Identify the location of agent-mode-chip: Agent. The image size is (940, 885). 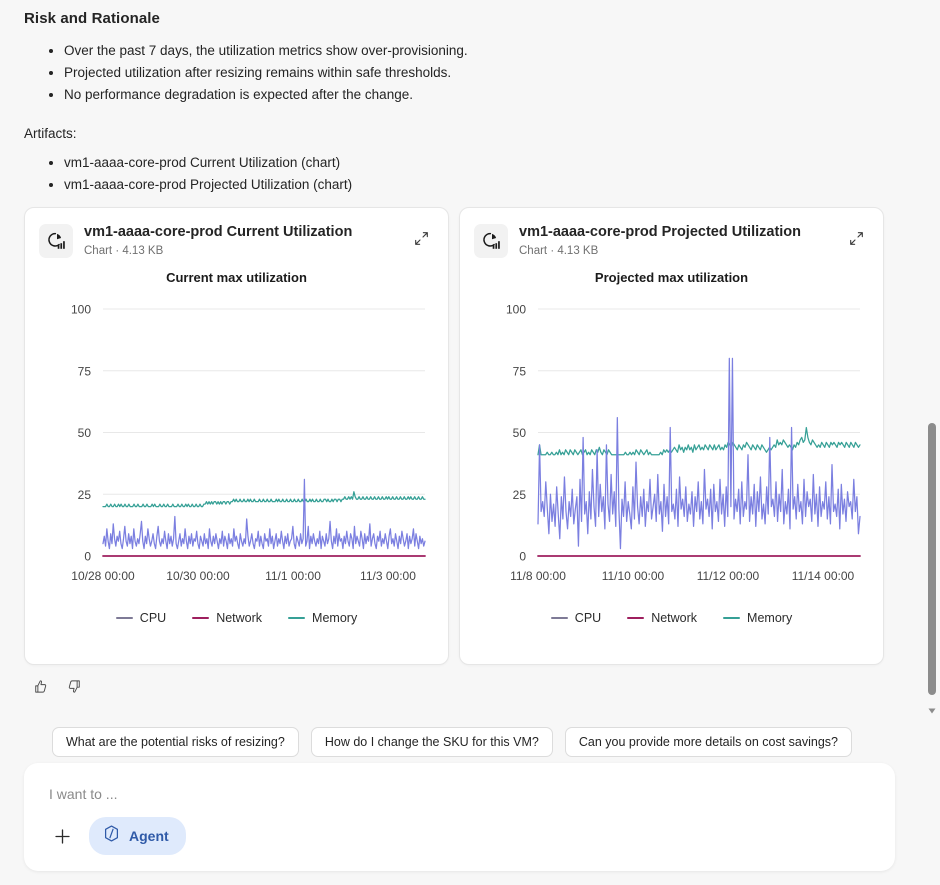
(137, 836).